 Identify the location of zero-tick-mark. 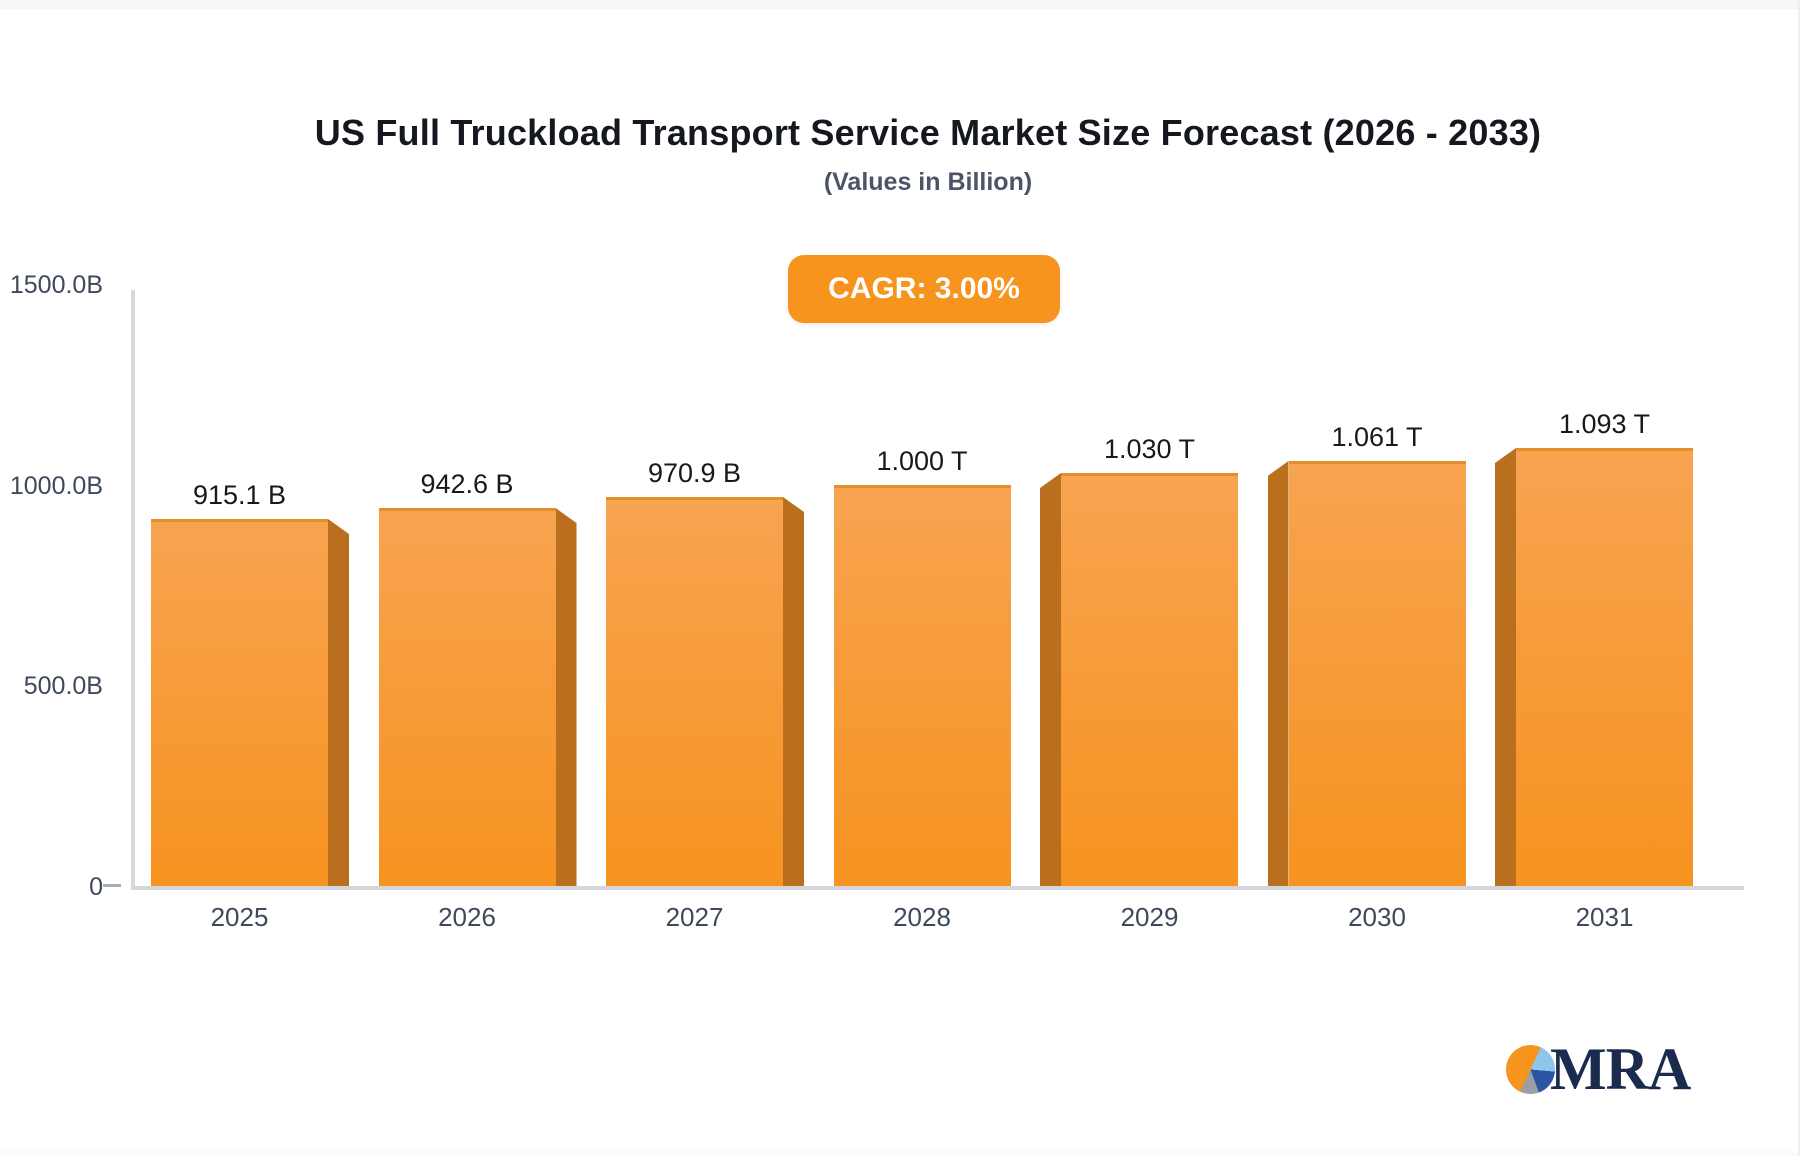
(112, 885).